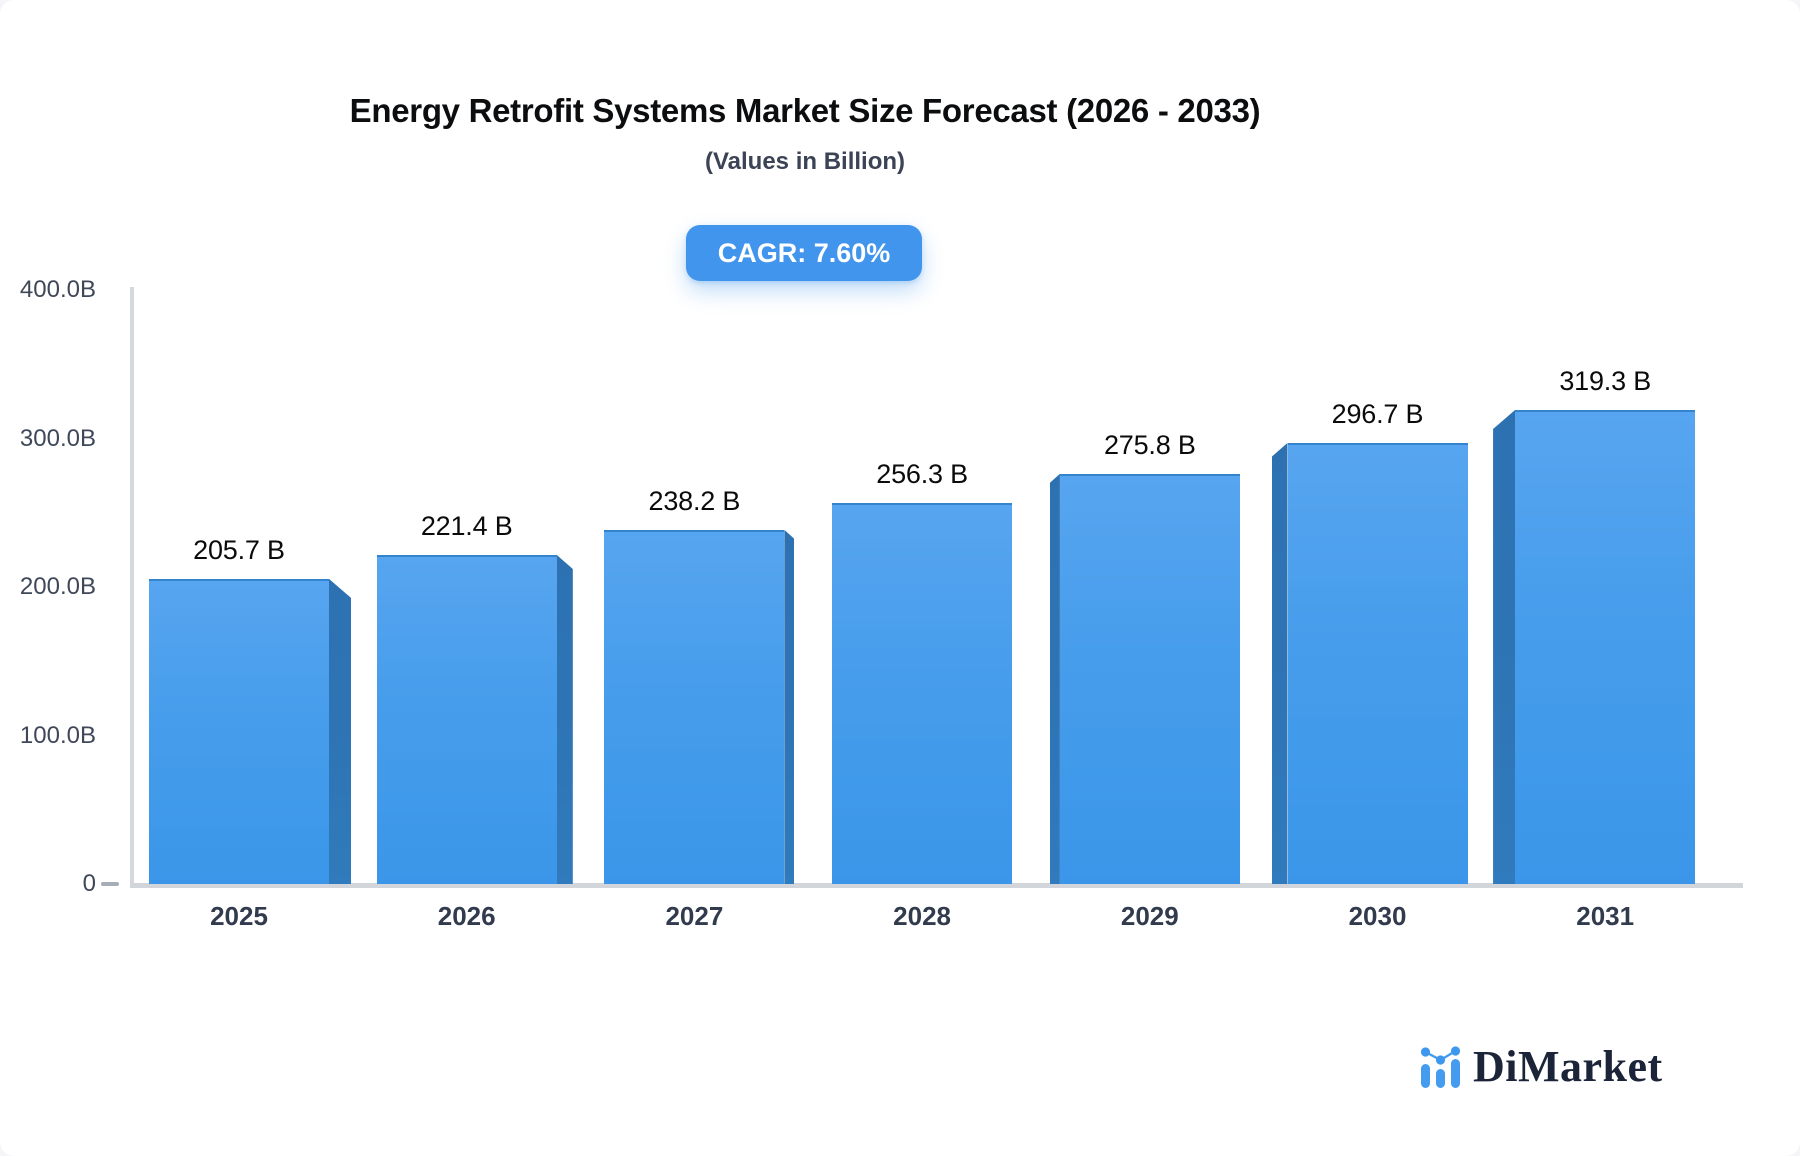  What do you see at coordinates (1440, 1067) in the screenshot?
I see `dimarket-logo-icon` at bounding box center [1440, 1067].